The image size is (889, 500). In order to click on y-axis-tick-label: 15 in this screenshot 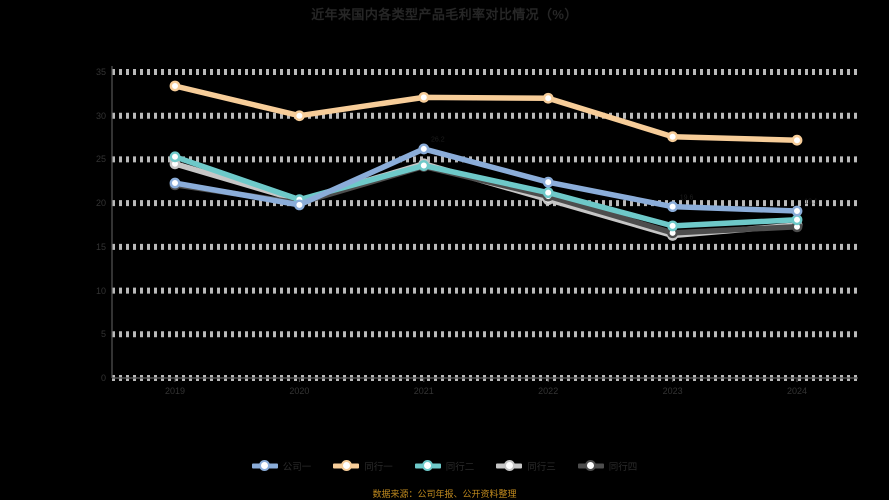, I will do `click(100, 246)`.